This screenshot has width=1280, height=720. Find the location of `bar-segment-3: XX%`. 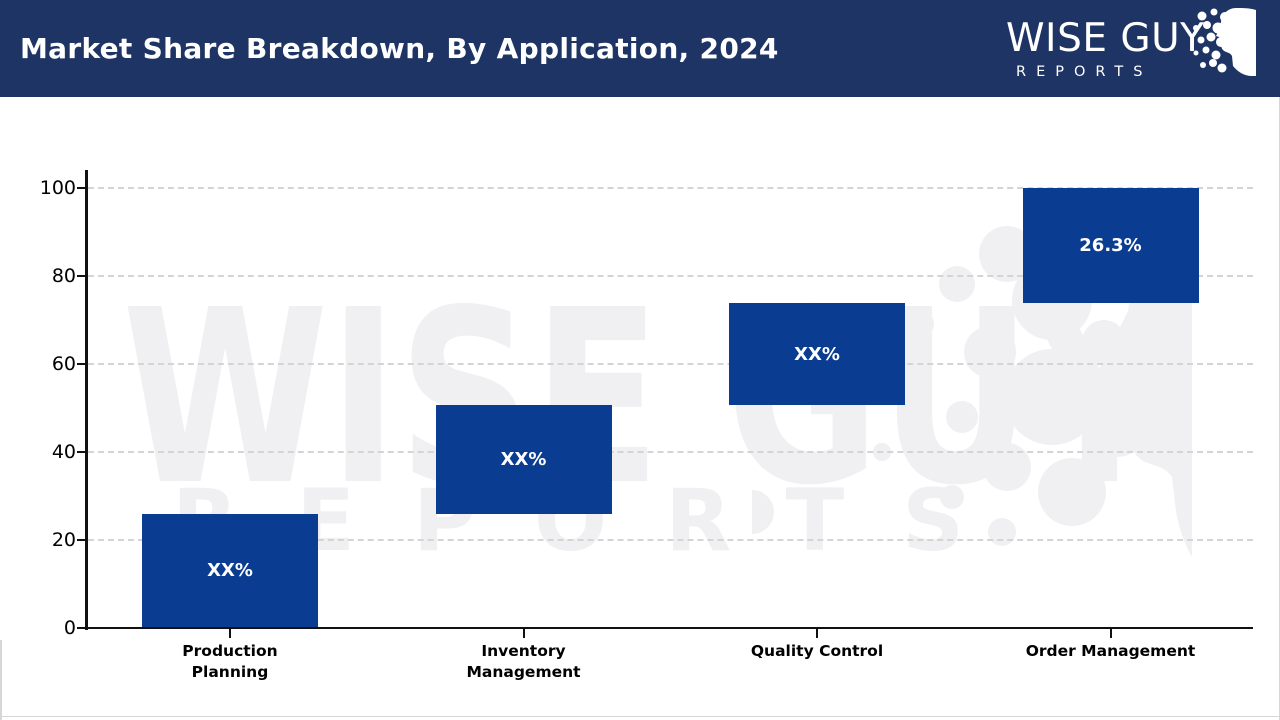

bar-segment-3: XX% is located at coordinates (817, 354).